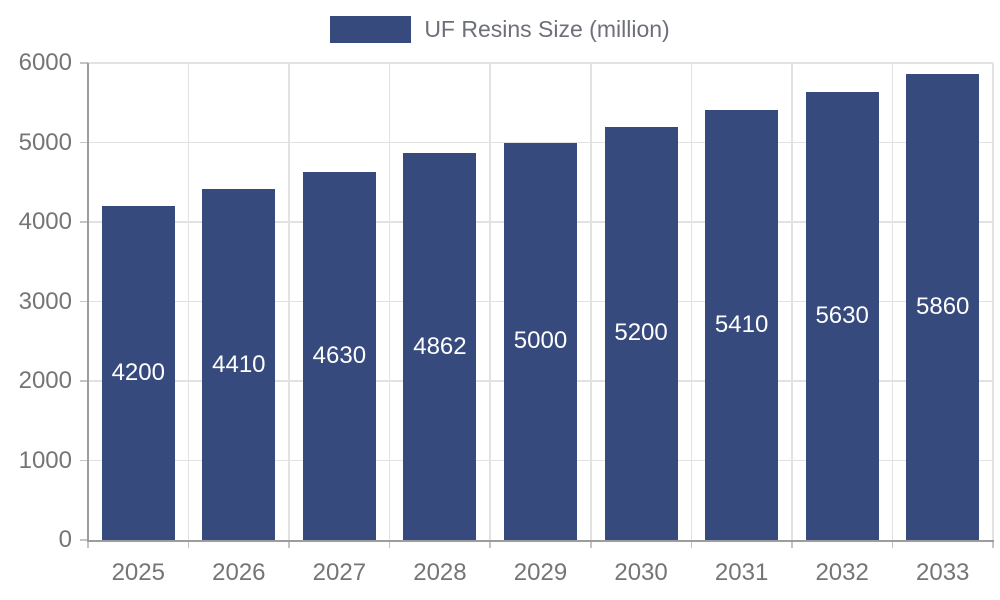 The height and width of the screenshot is (600, 1000). What do you see at coordinates (540, 541) in the screenshot?
I see `x-axis-line` at bounding box center [540, 541].